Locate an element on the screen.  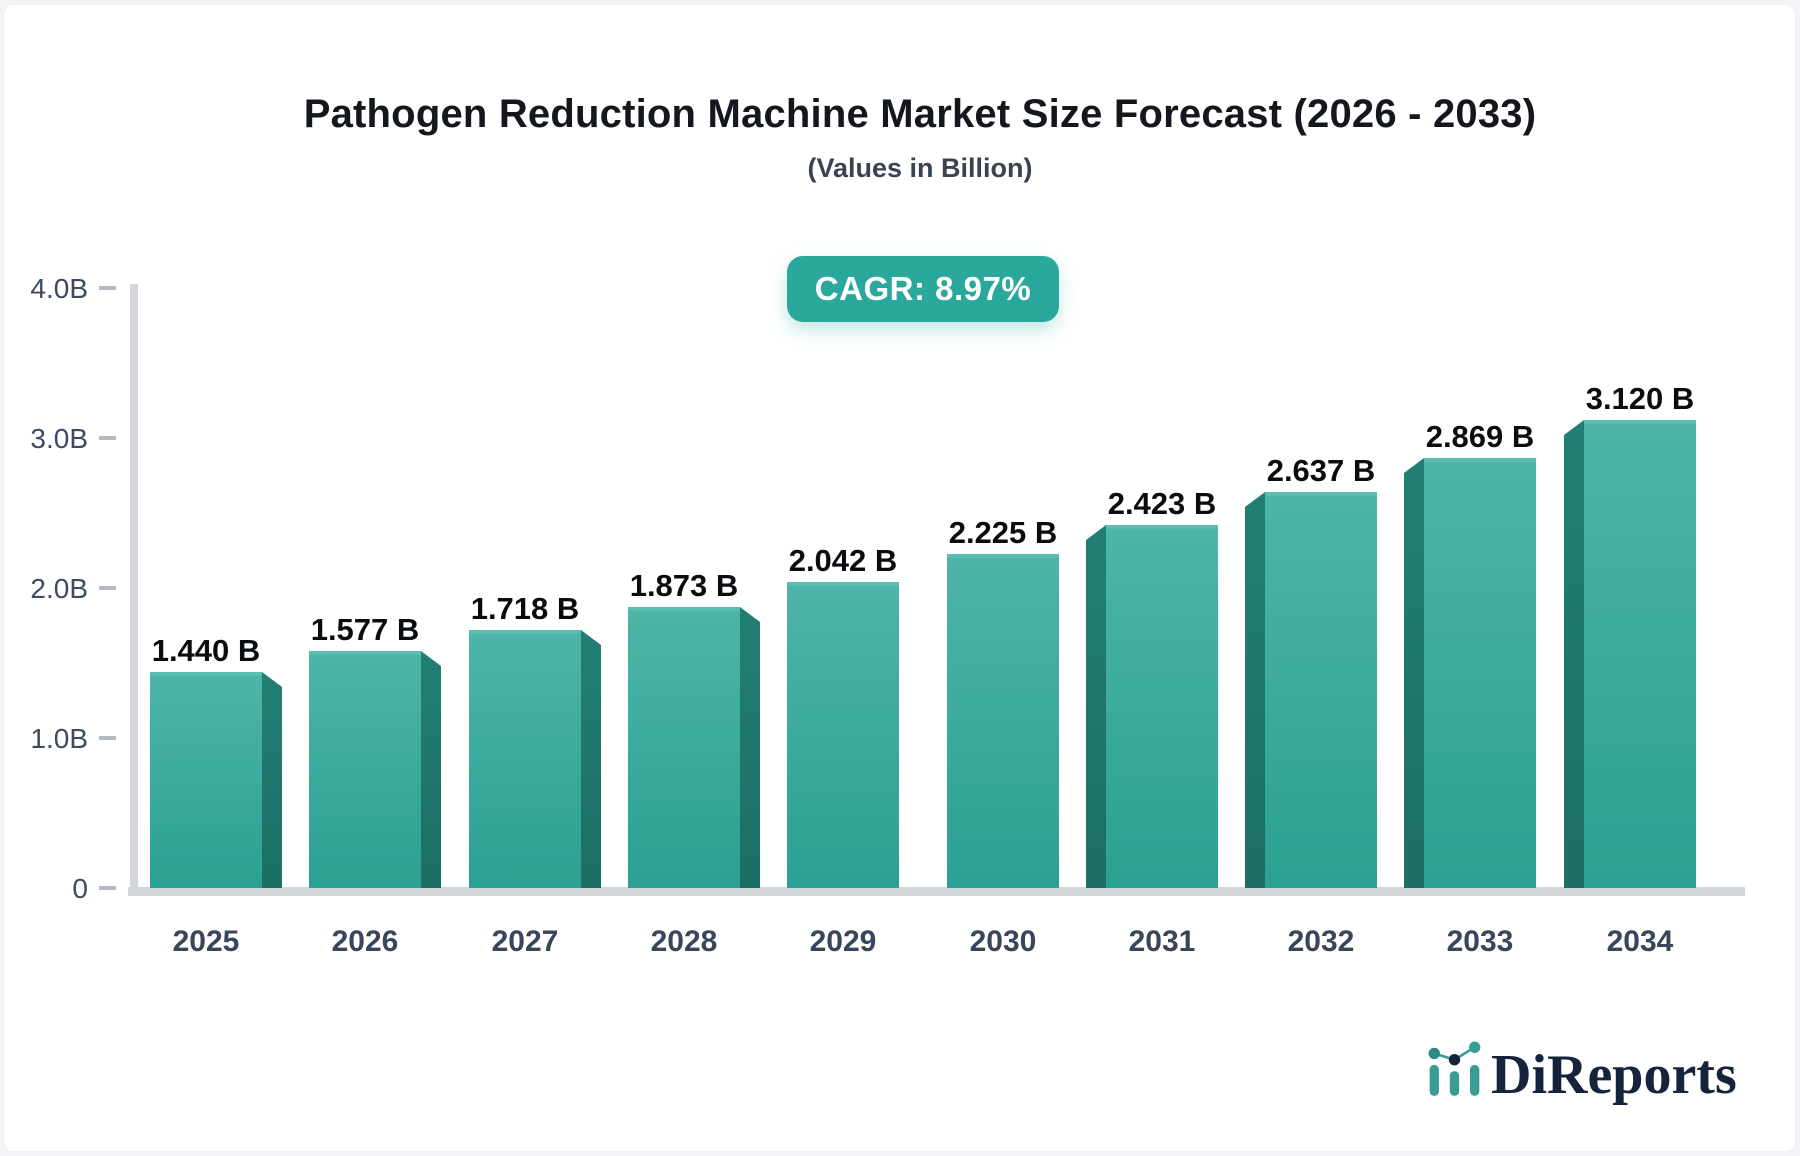
y-axis-tick-label: 0 is located at coordinates (80, 888).